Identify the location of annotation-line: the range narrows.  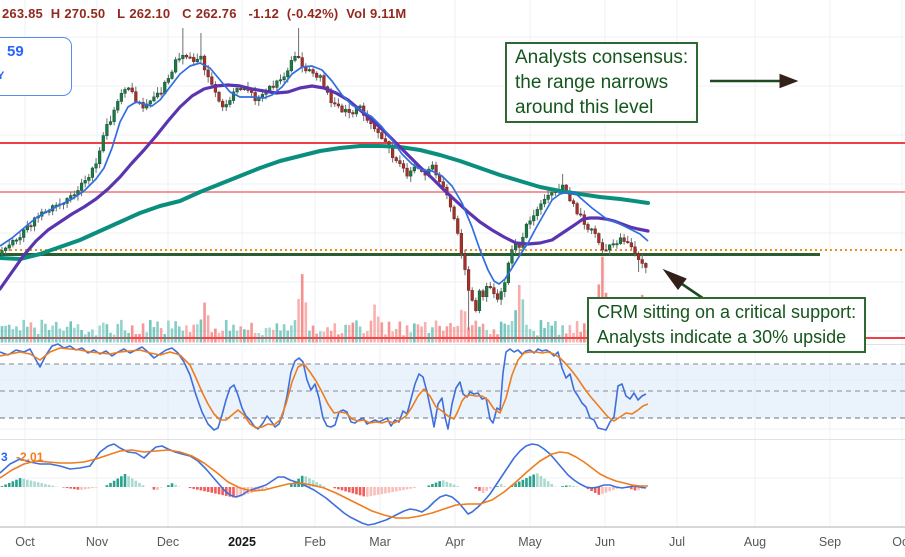
(592, 82).